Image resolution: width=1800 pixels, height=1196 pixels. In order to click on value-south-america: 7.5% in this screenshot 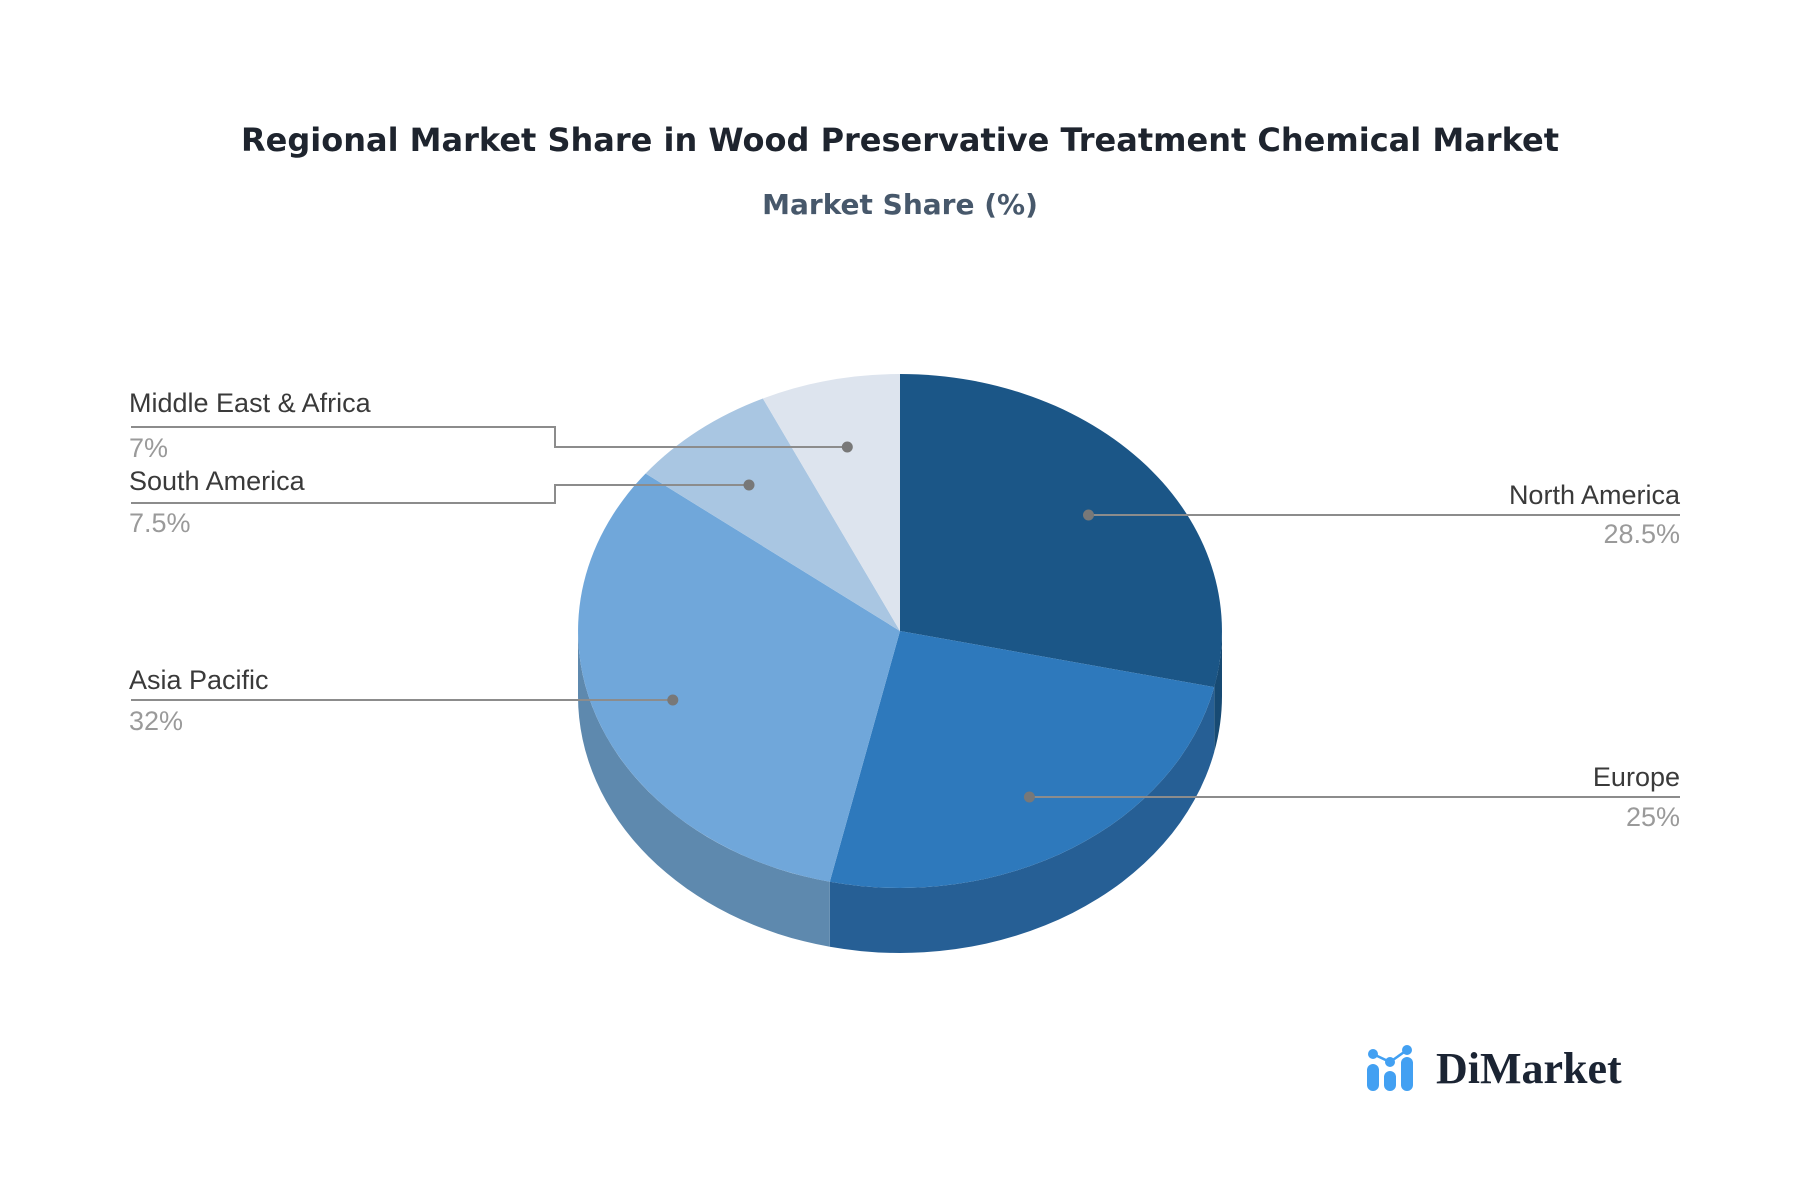, I will do `click(160, 523)`.